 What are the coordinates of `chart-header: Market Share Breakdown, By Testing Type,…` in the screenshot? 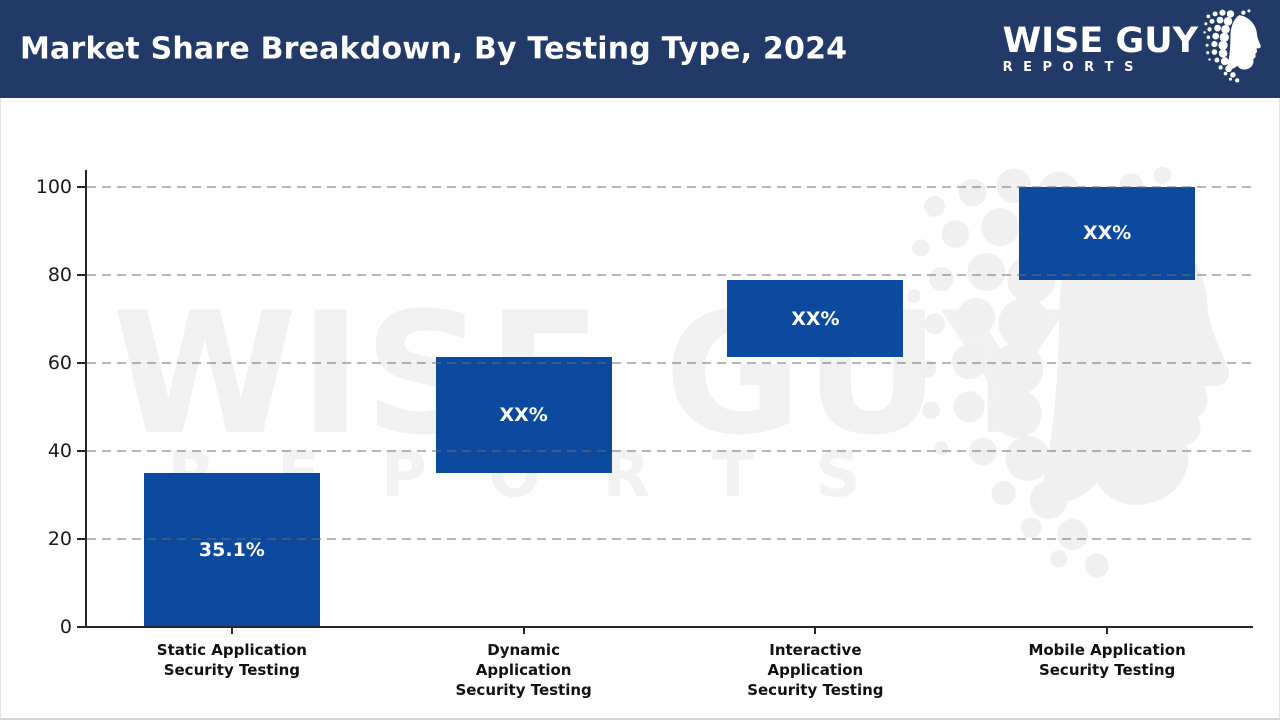 It's located at (640, 49).